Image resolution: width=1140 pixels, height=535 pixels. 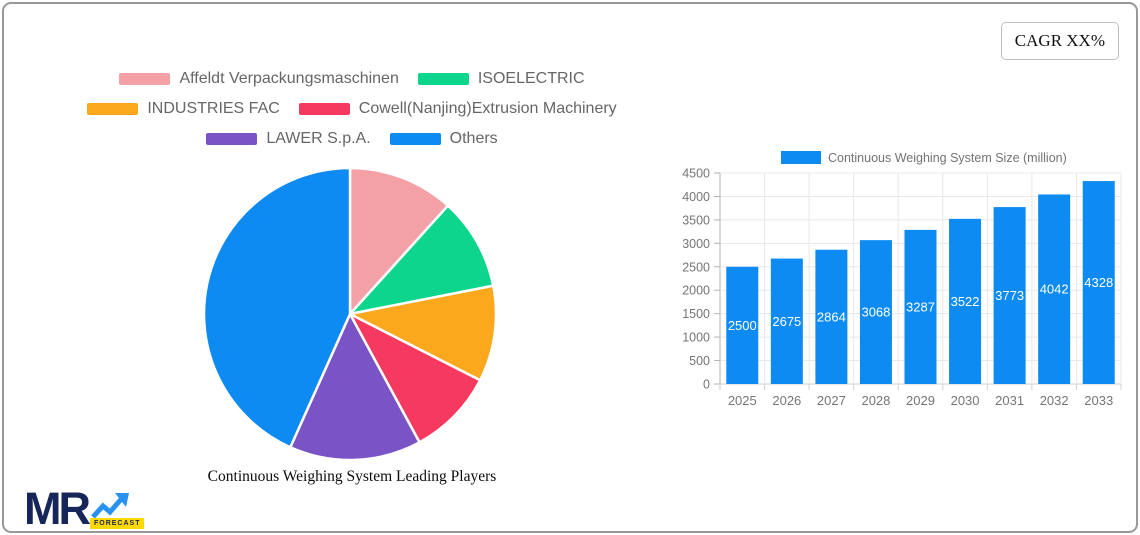 What do you see at coordinates (696, 220) in the screenshot?
I see `y-tick-label: 3500` at bounding box center [696, 220].